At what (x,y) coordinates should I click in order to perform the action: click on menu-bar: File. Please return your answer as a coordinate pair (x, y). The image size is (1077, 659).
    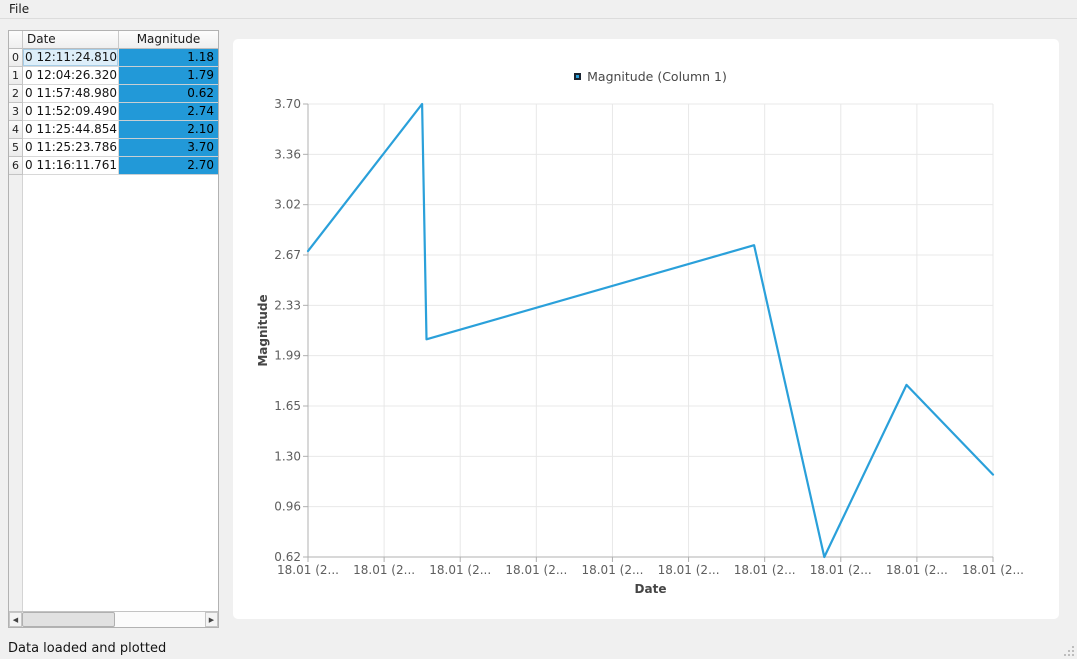
    Looking at the image, I should click on (538, 9).